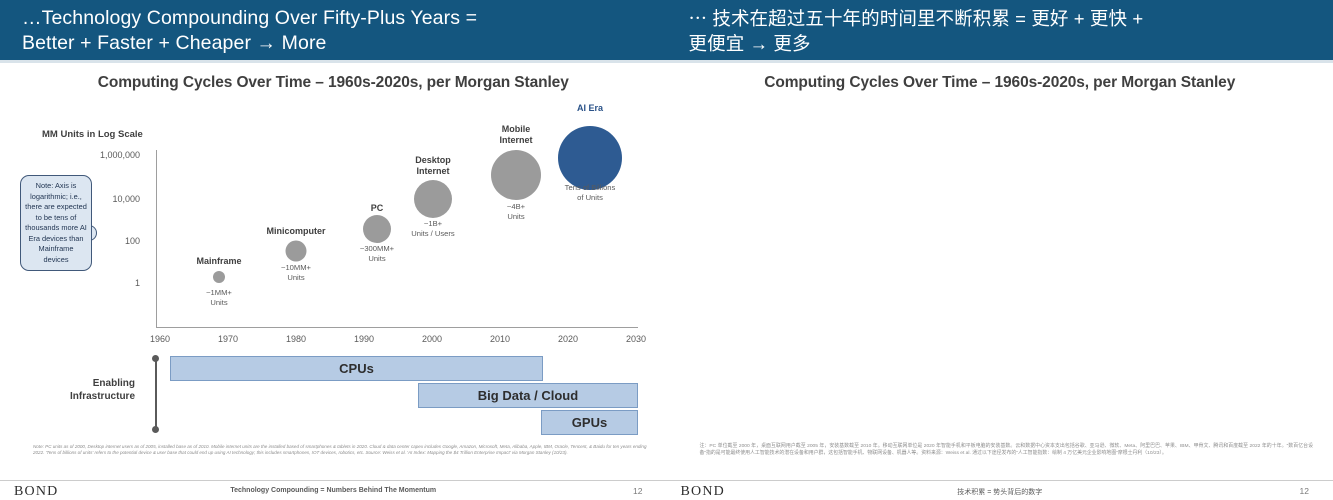 This screenshot has width=1333, height=500. I want to click on bubble-label-mobile-internet: Mobile Internet, so click(516, 134).